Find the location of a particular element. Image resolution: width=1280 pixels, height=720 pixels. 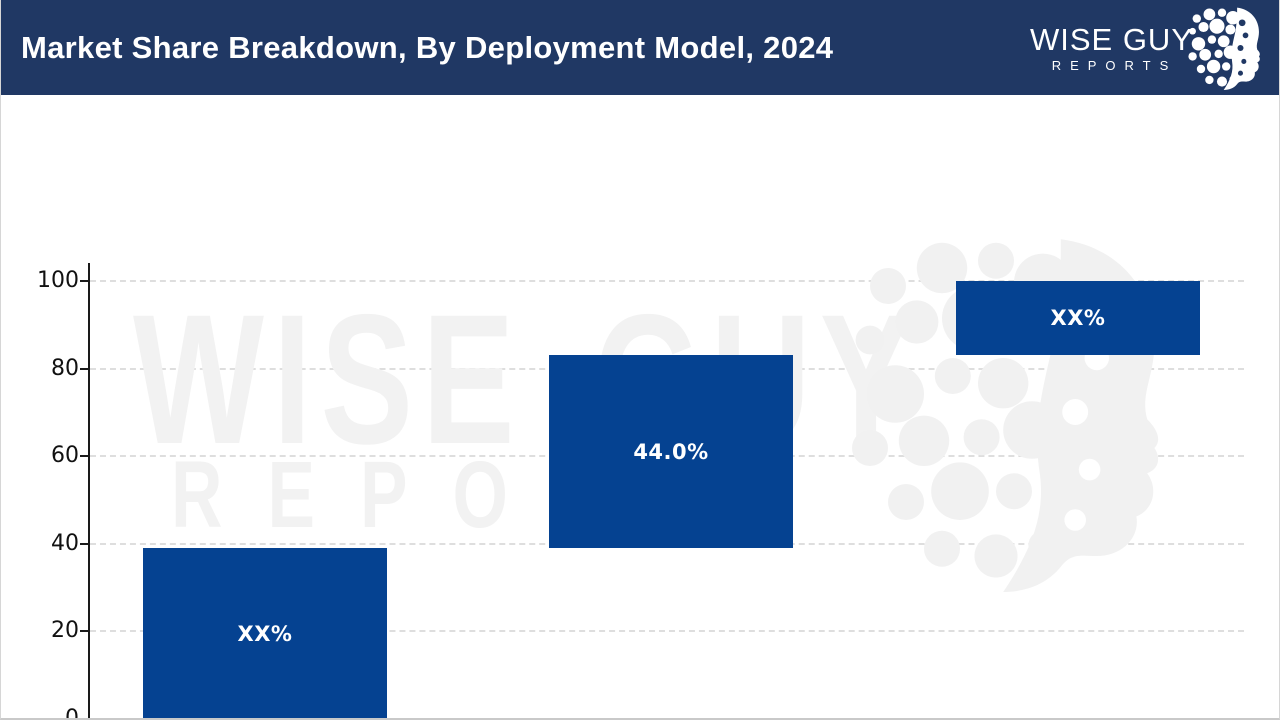

brand-head-logo-icon is located at coordinates (1224, 48).